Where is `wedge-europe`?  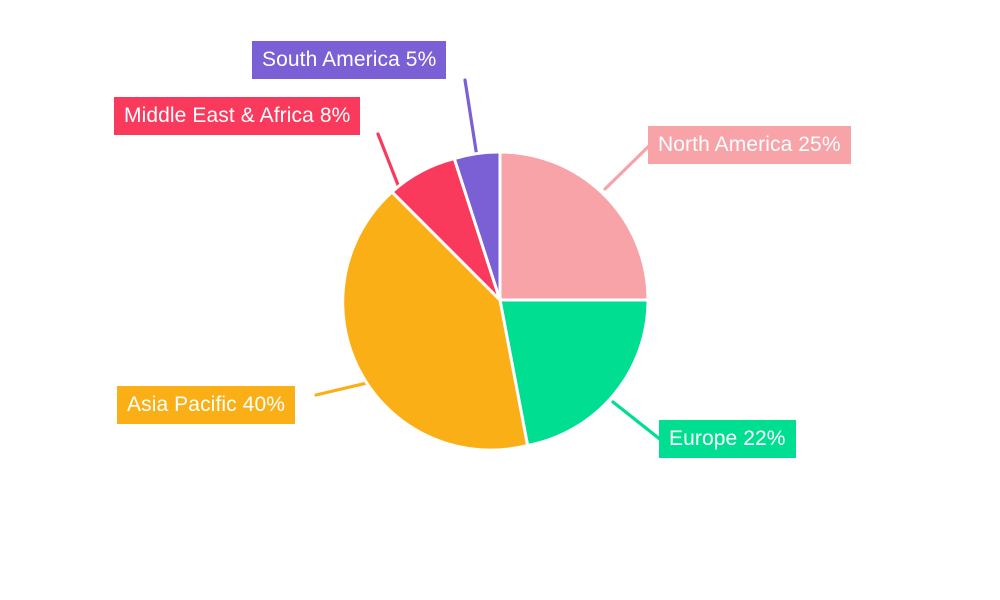 wedge-europe is located at coordinates (574, 373).